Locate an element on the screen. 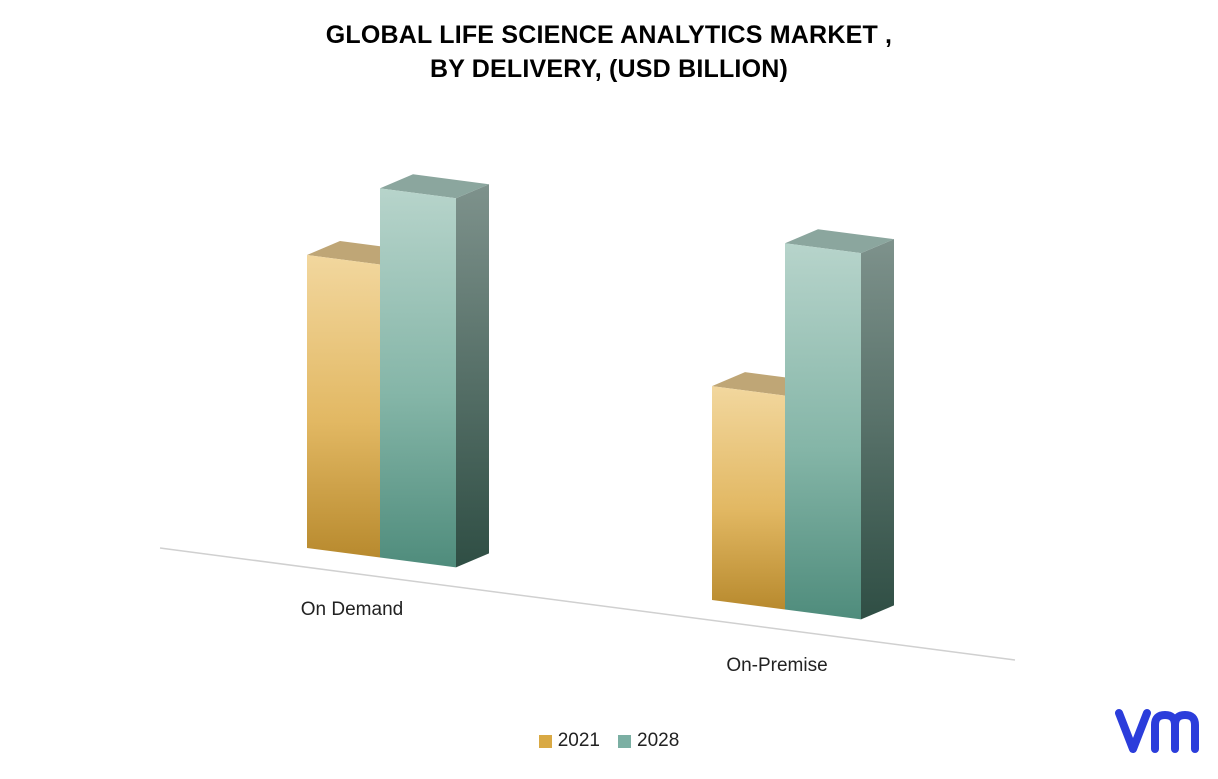  floor-line is located at coordinates (587, 604).